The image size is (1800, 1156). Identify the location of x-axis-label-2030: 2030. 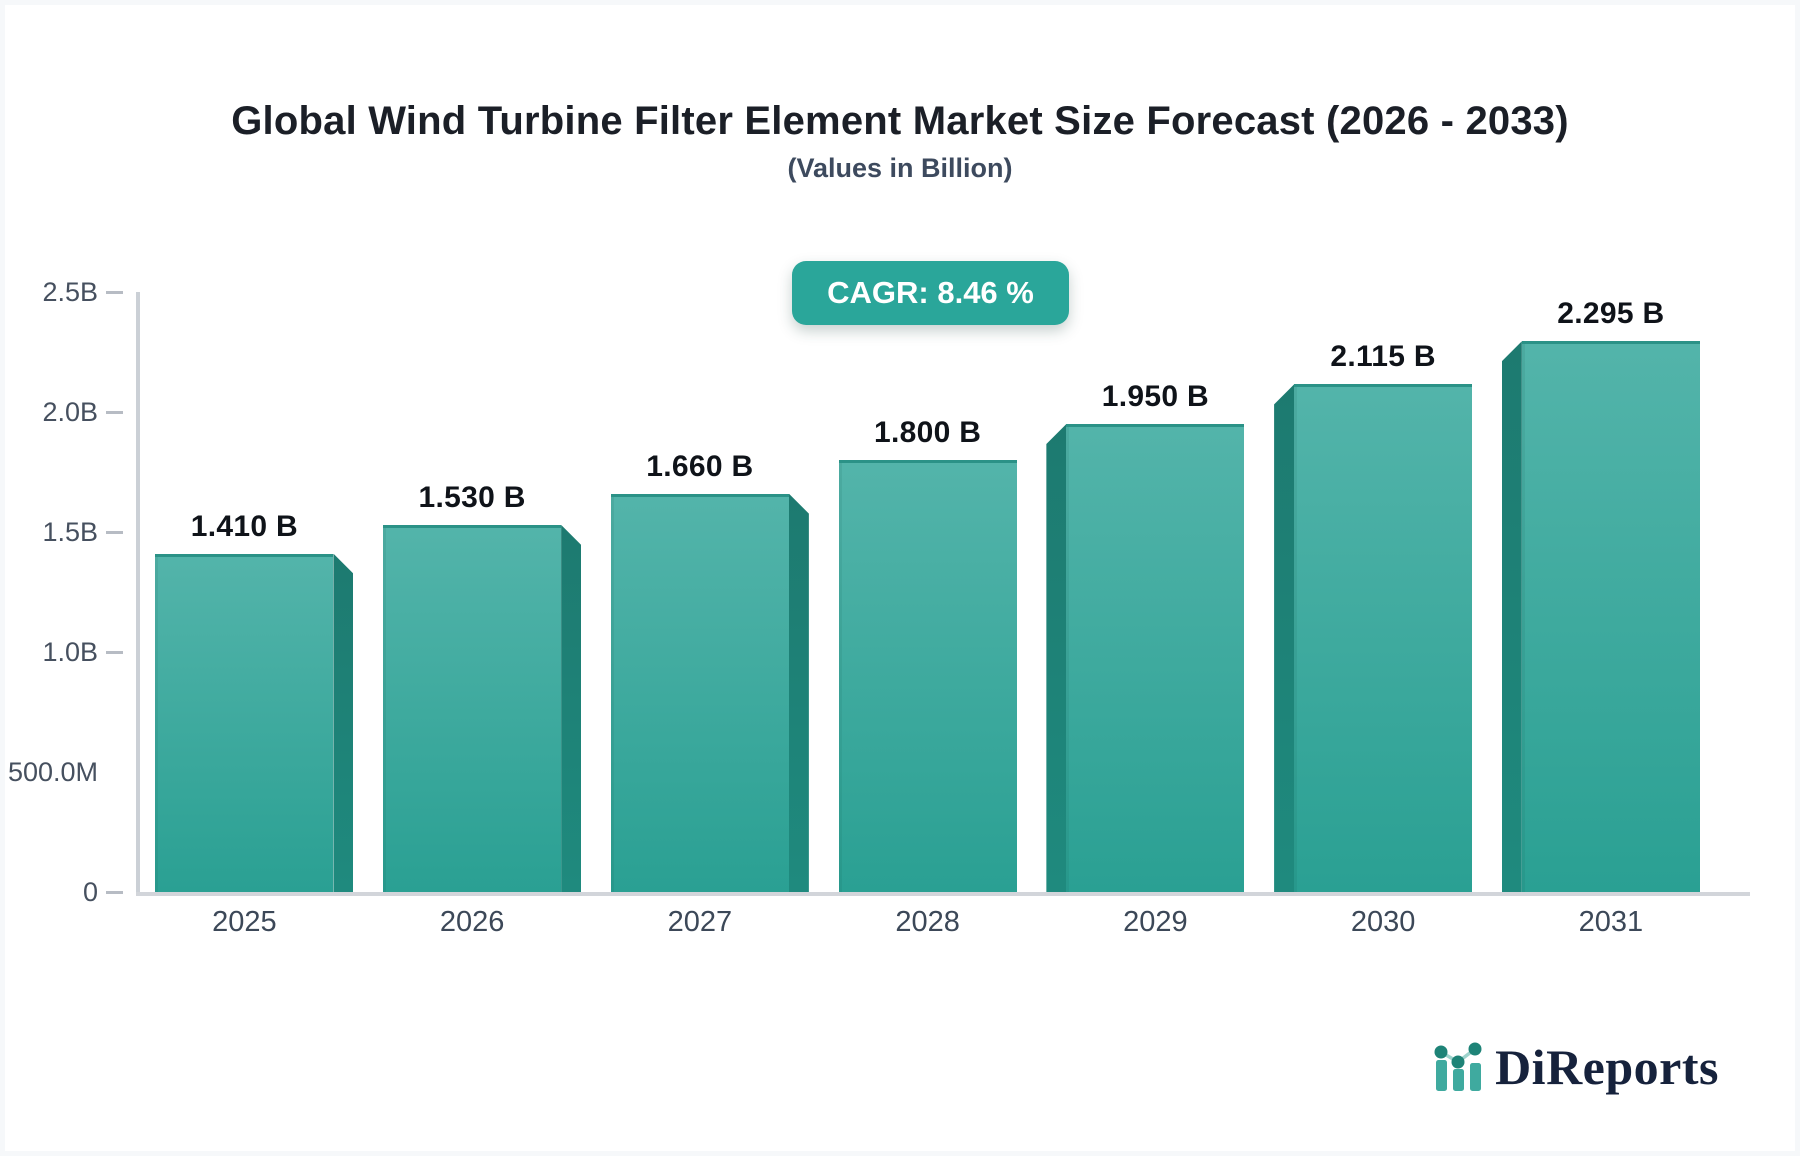
(1383, 922).